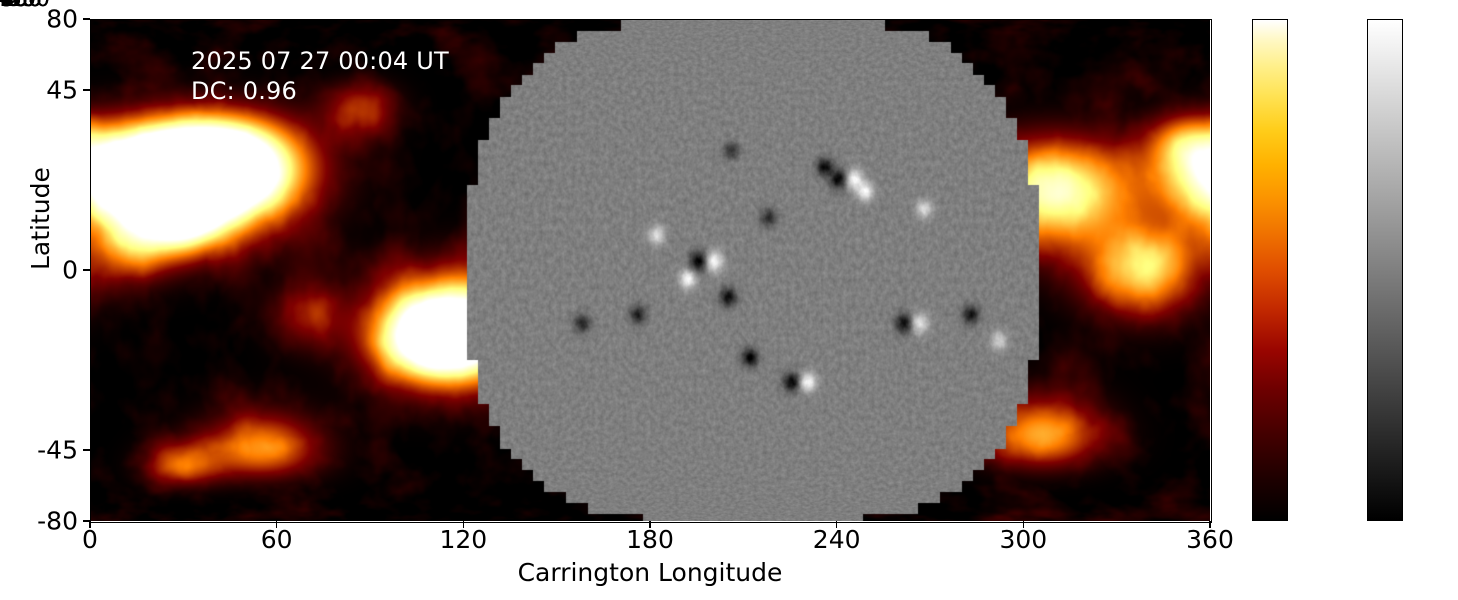 Image resolution: width=1458 pixels, height=600 pixels. Describe the element at coordinates (62, 19) in the screenshot. I see `y-tick-label-0: 80` at that location.